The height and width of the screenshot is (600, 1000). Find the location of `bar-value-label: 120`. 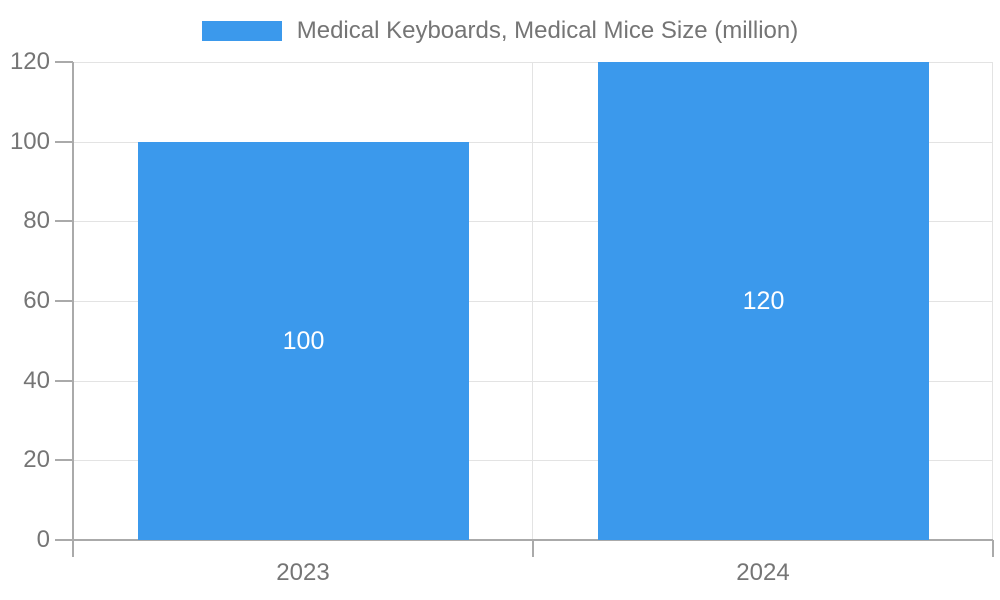

bar-value-label: 120 is located at coordinates (763, 301).